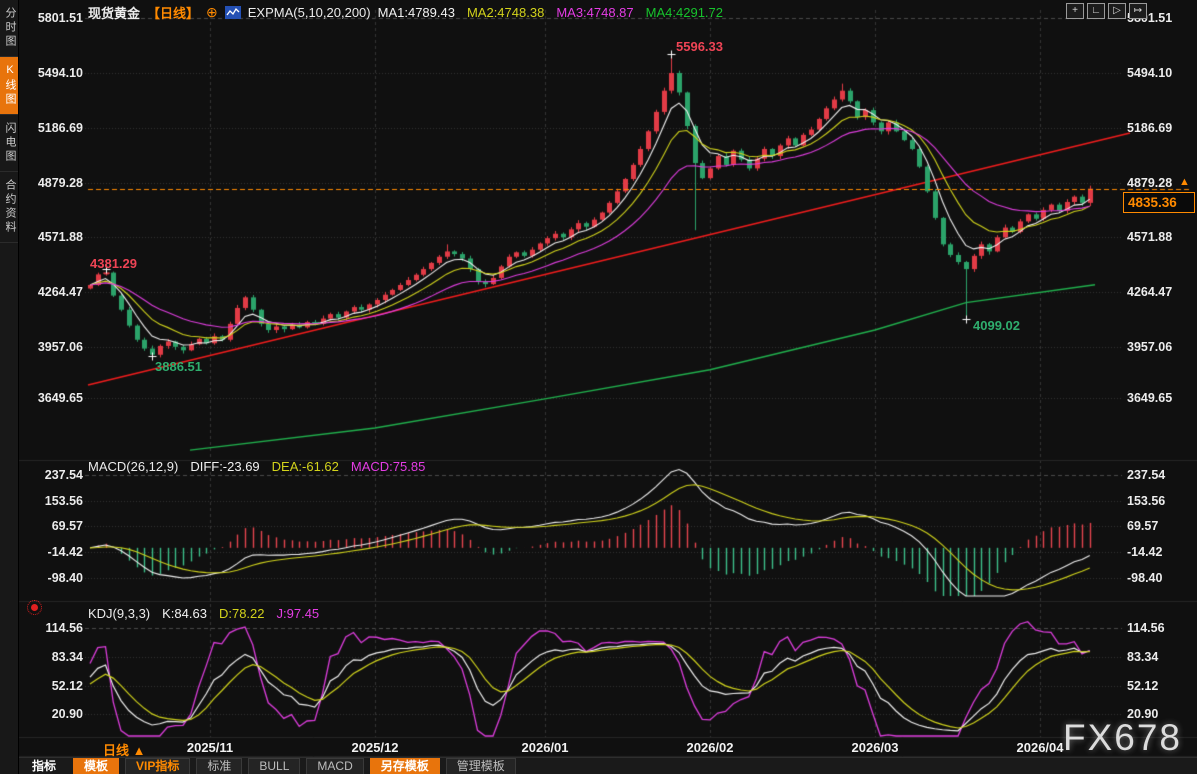  I want to click on axes-play-icon: ▷, so click(1117, 11).